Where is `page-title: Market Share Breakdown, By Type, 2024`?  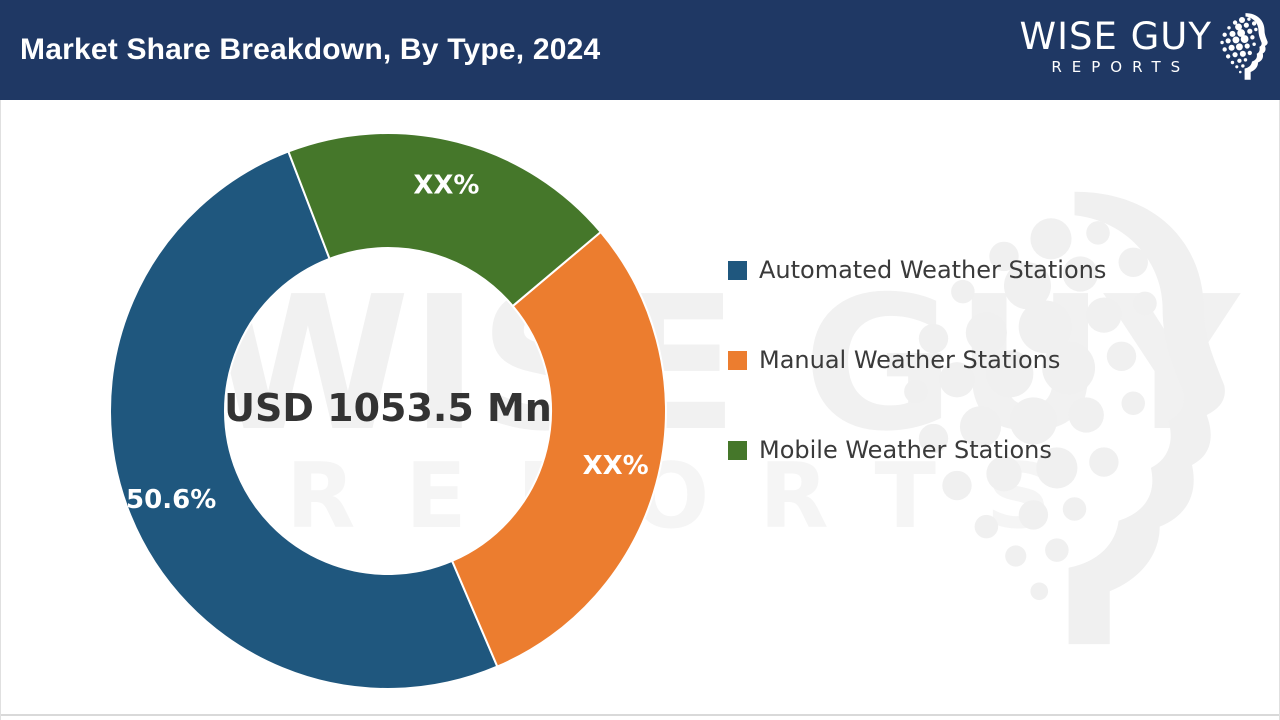
page-title: Market Share Breakdown, By Type, 2024 is located at coordinates (310, 49).